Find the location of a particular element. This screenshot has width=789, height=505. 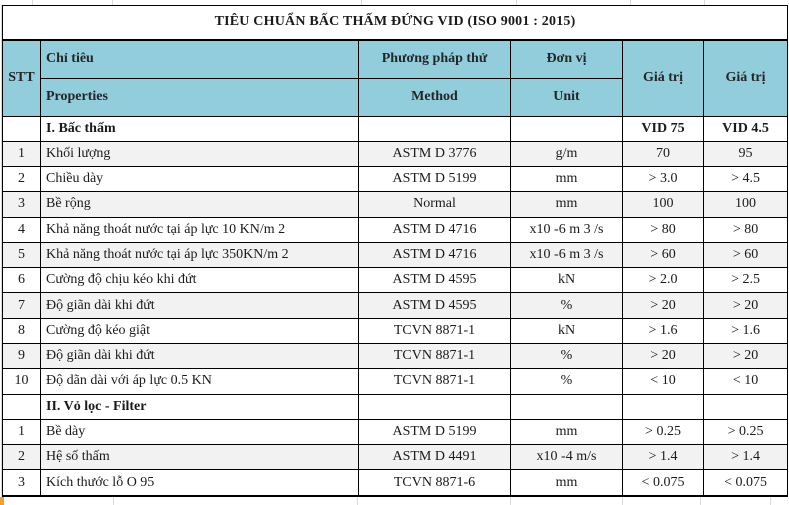

section-row: II. Vỏ lọc - Filter is located at coordinates (395, 406).